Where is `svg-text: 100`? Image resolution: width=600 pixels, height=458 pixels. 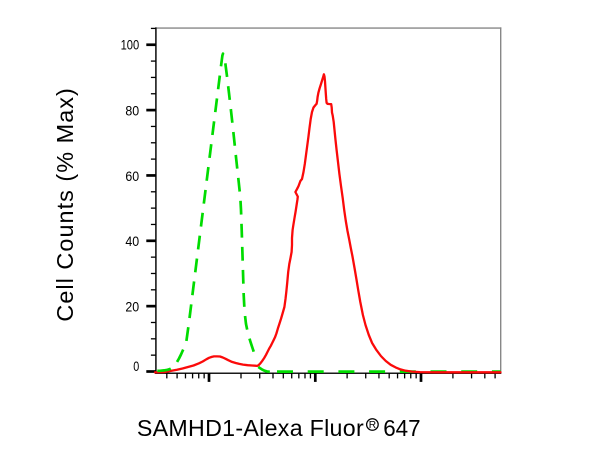
svg-text: 100 is located at coordinates (130, 45).